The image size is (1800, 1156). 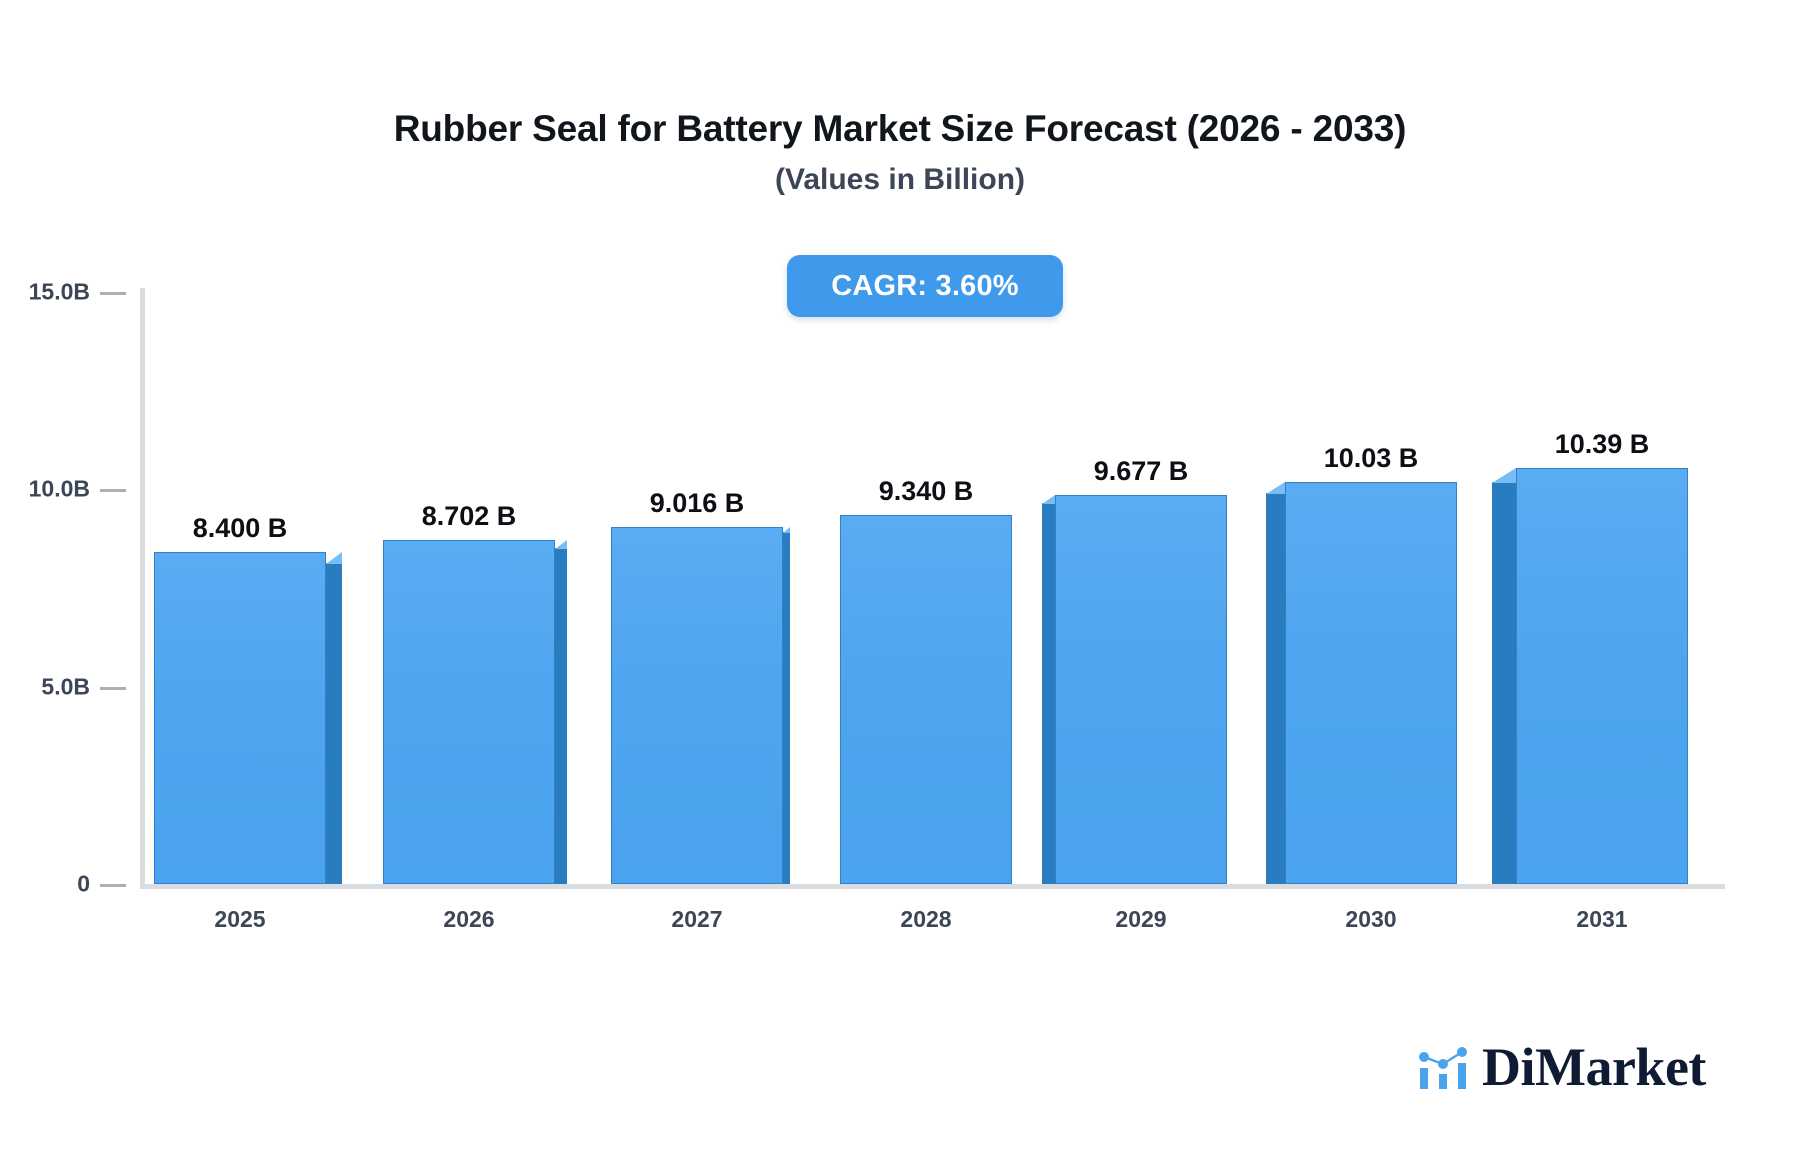 I want to click on y-axis-label-10: 10.0B, so click(x=59, y=488).